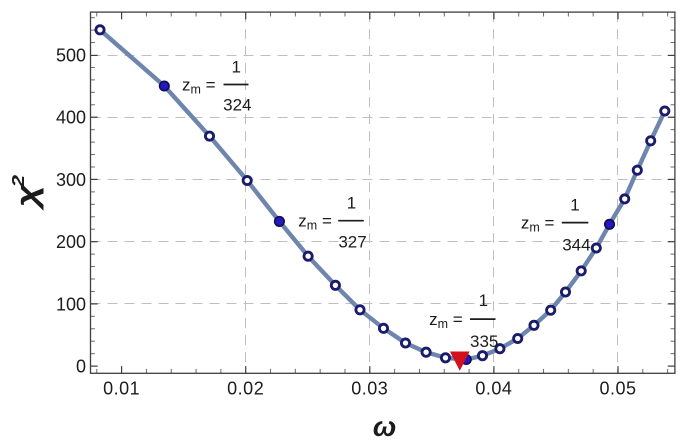 This screenshot has width=687, height=445. What do you see at coordinates (245, 389) in the screenshot?
I see `svg-text: 0.02` at bounding box center [245, 389].